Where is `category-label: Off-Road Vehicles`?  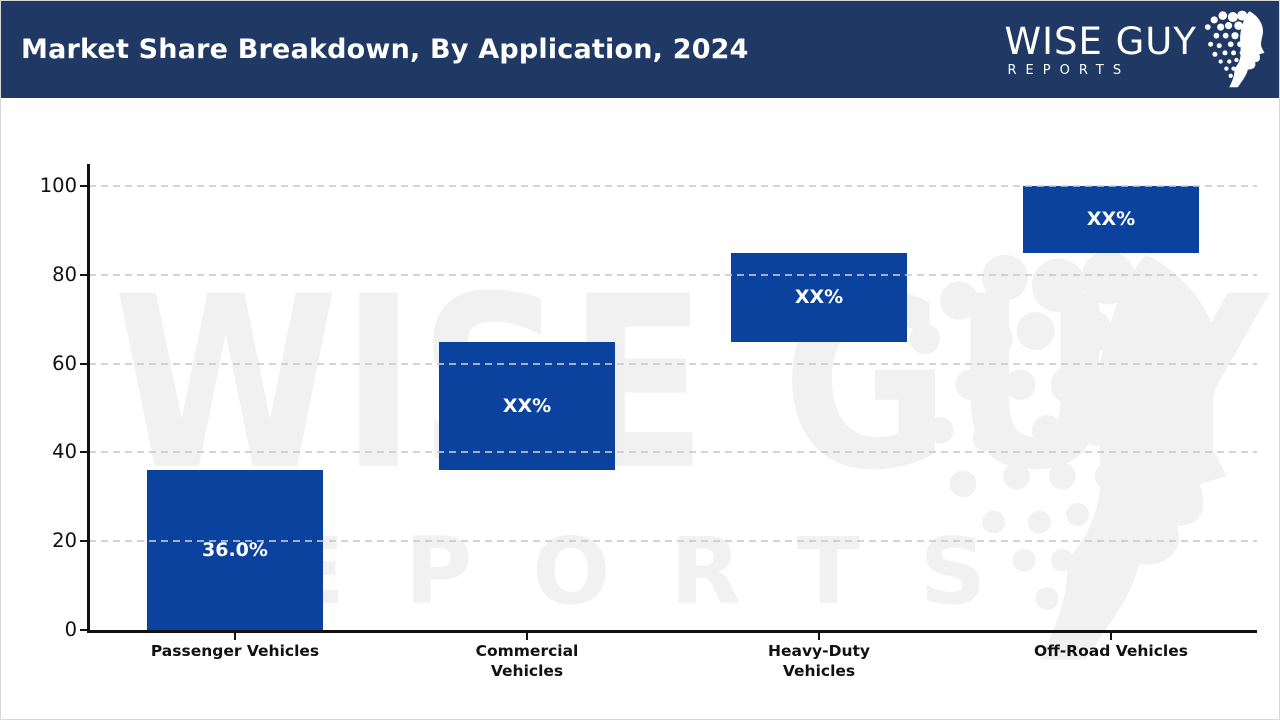
category-label: Off-Road Vehicles is located at coordinates (1111, 651).